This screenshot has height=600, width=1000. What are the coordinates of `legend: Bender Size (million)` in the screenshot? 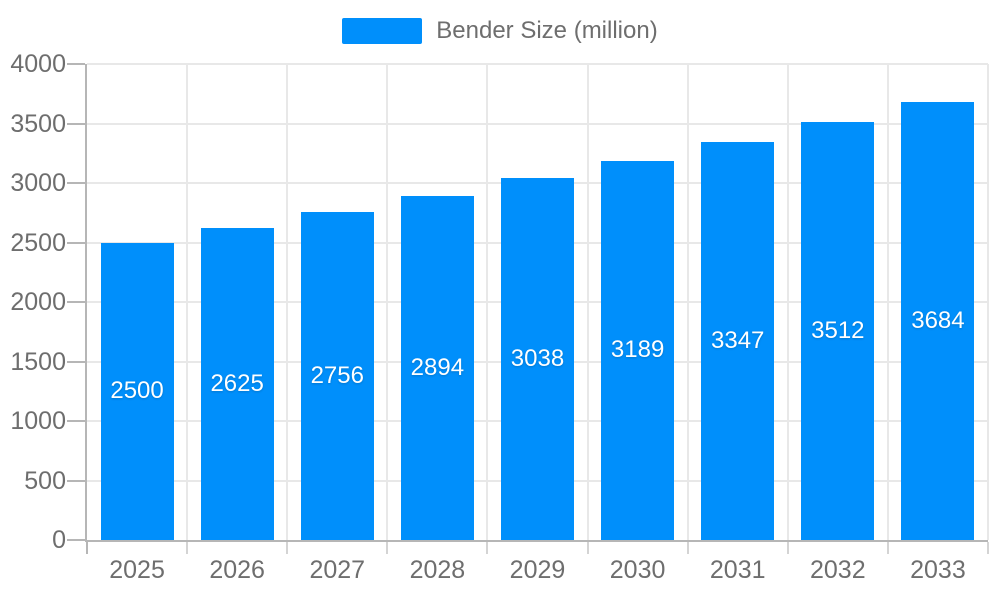 It's located at (500, 31).